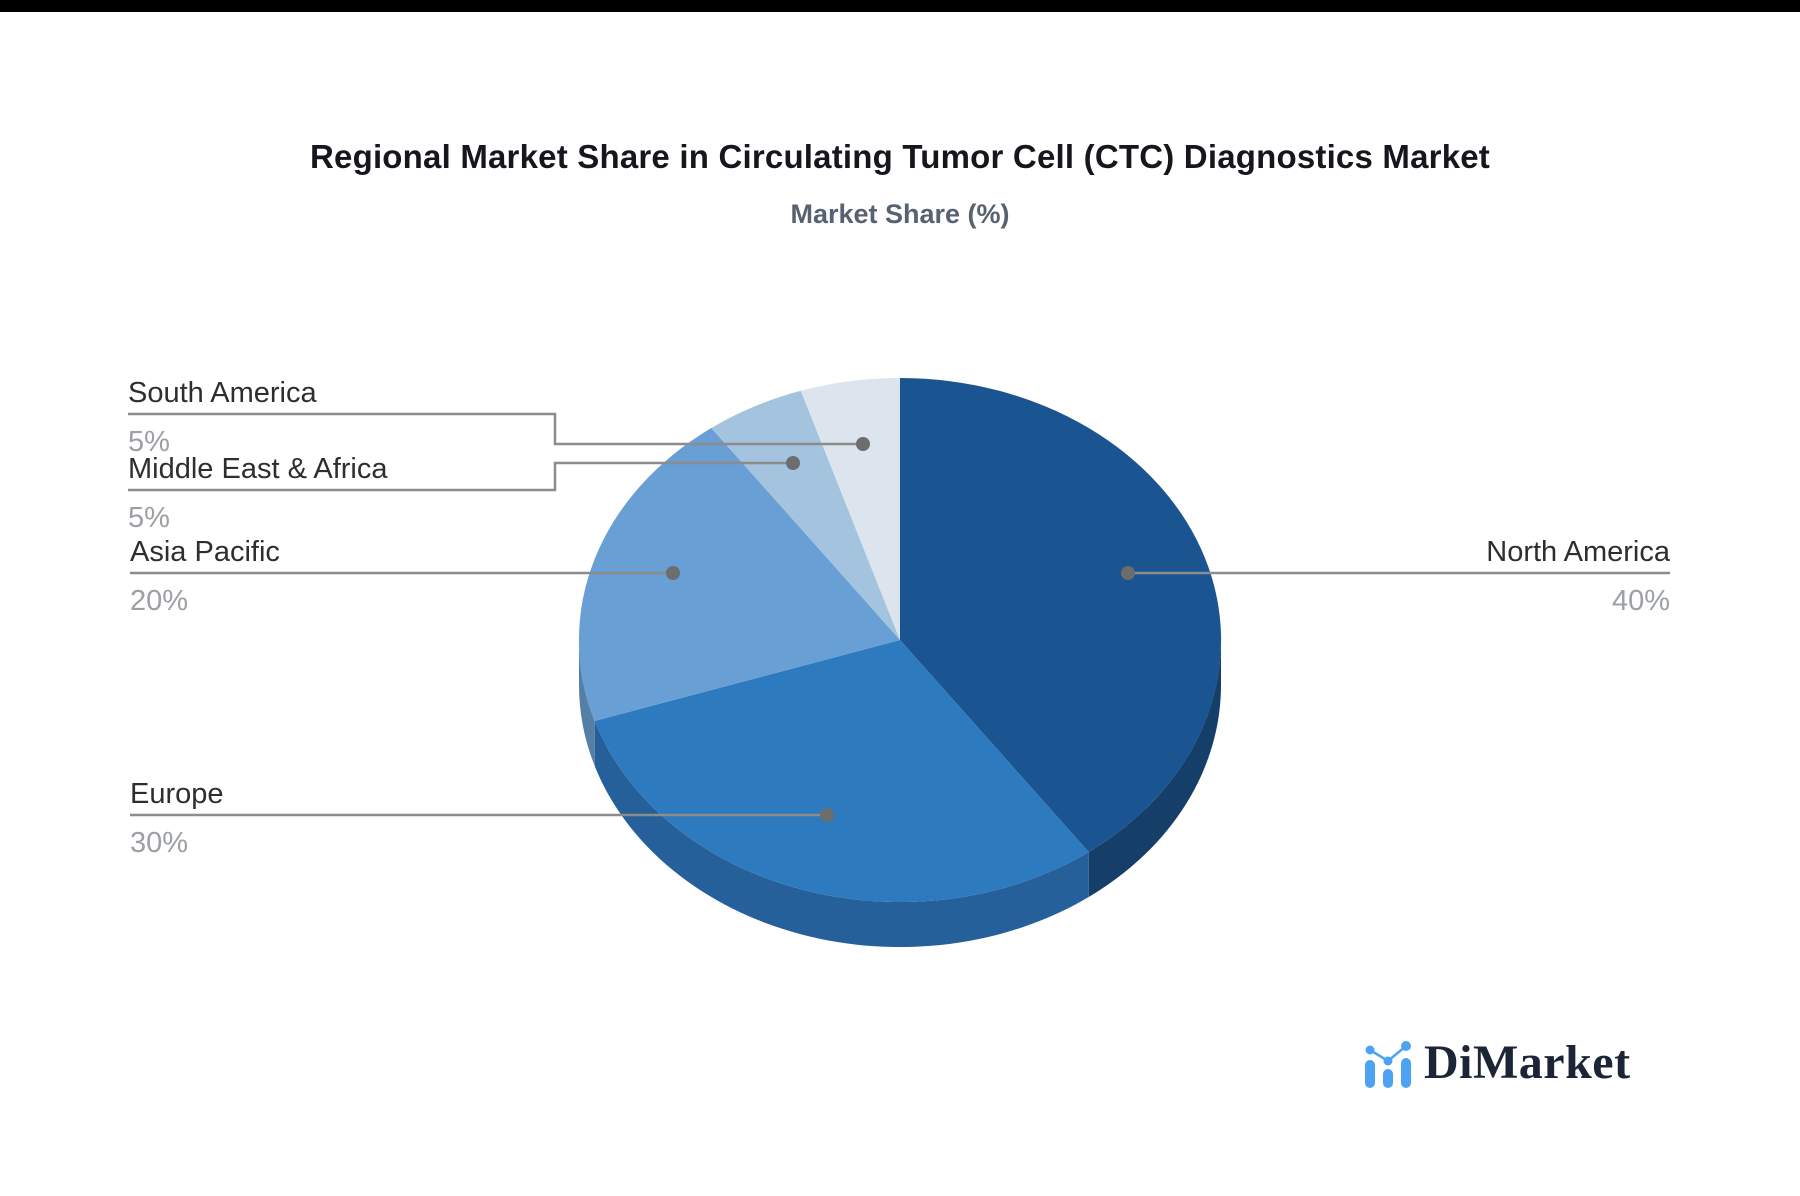 This screenshot has width=1800, height=1196. Describe the element at coordinates (1061, 614) in the screenshot. I see `pie-slice-north-america` at that location.